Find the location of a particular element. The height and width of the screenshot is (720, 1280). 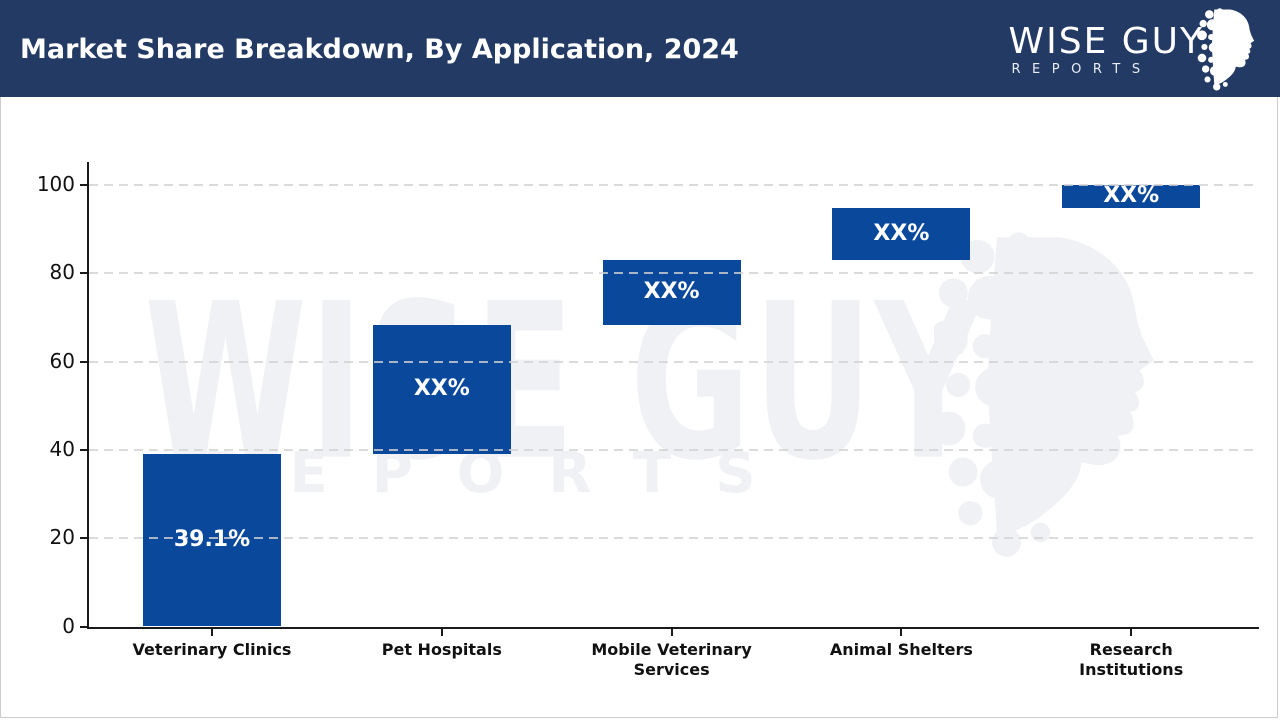

brand-logo: WISE GUY REPORTS is located at coordinates (1140, 50).